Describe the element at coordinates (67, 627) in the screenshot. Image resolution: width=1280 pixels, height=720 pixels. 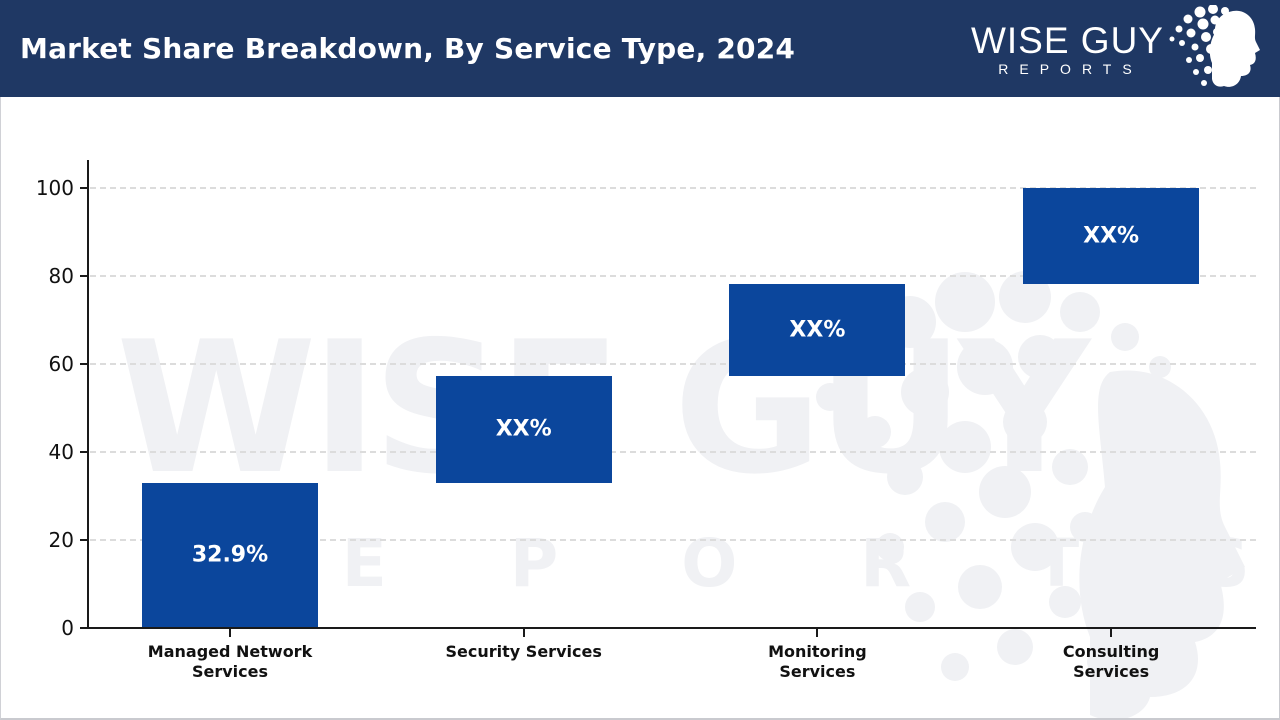
I see `y-axis-label-0: 0` at that location.